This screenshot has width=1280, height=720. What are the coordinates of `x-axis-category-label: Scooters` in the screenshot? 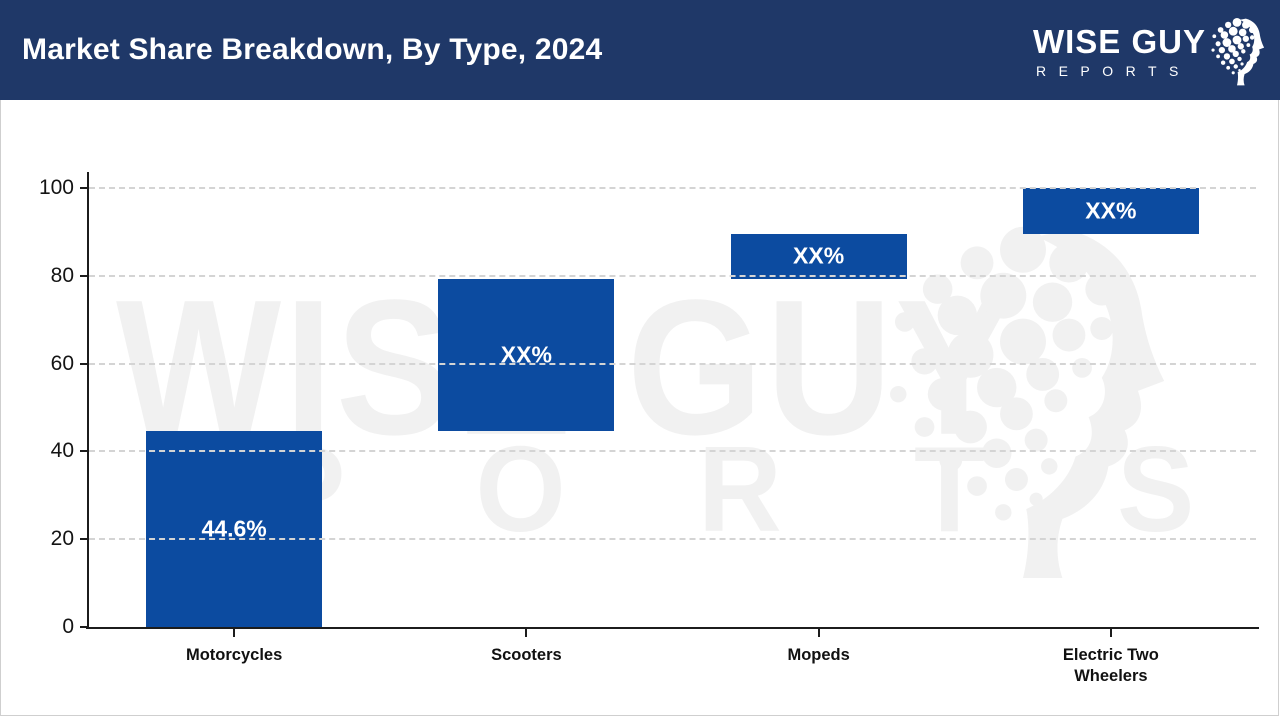 It's located at (526, 655).